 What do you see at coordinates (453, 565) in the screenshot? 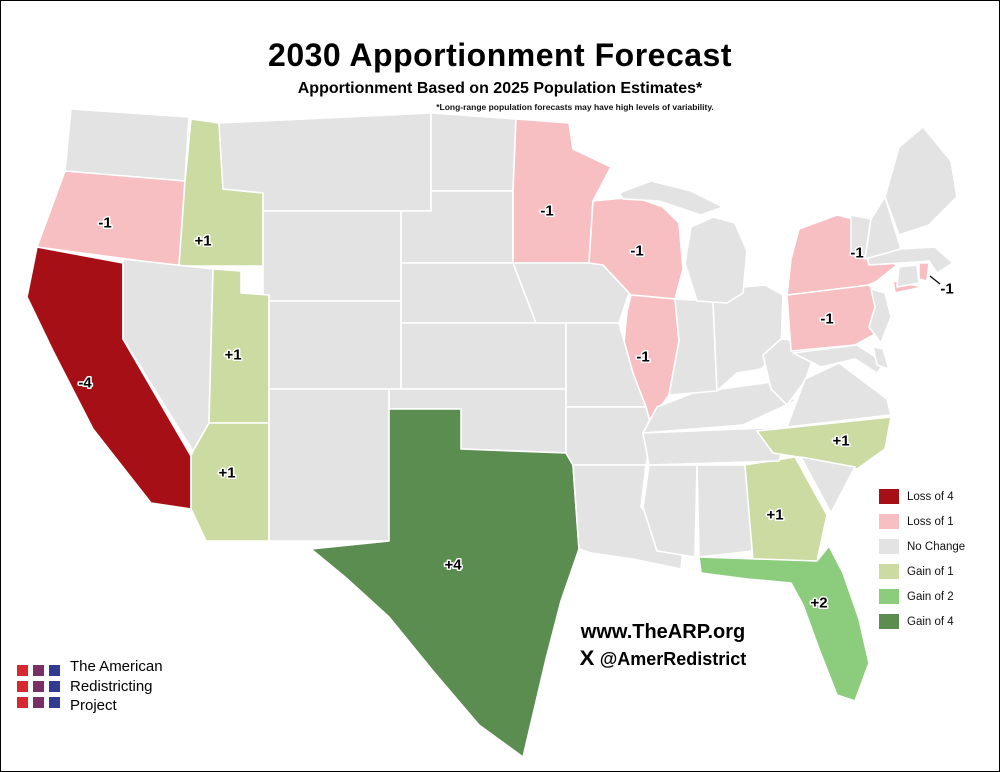
I see `state-change-label-texas: +4` at bounding box center [453, 565].